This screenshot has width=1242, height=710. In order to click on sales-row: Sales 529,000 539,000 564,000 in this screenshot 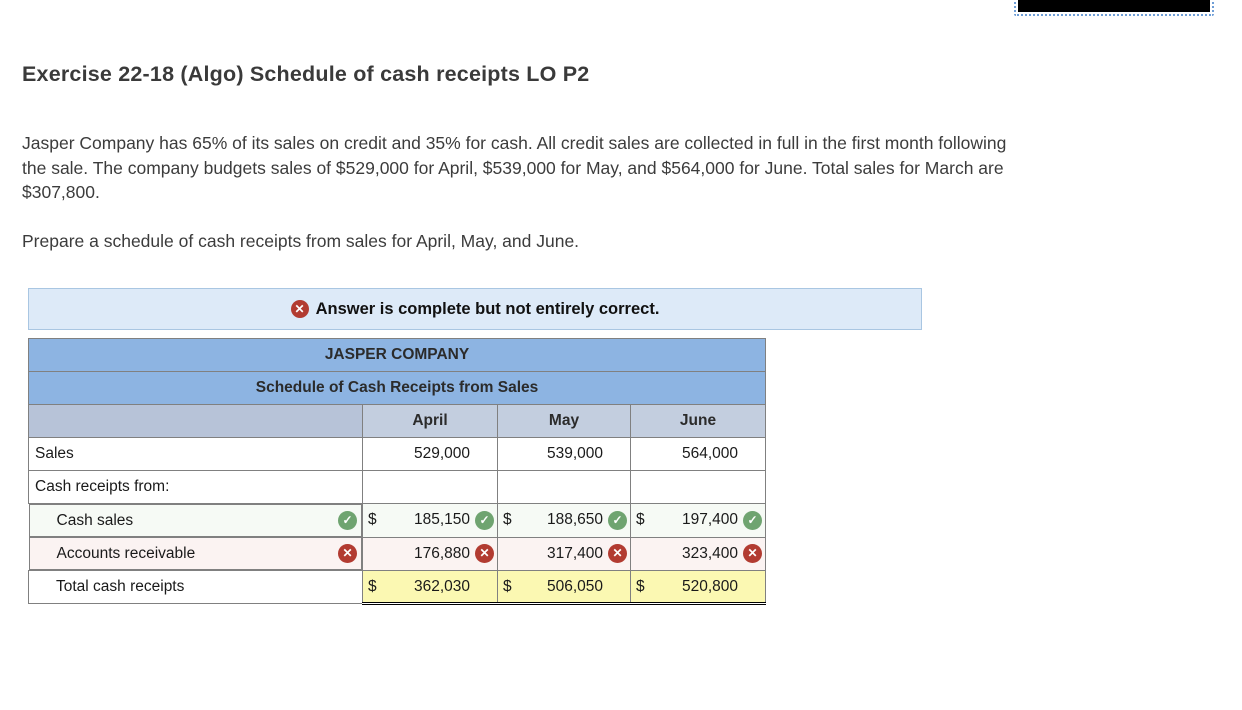, I will do `click(397, 454)`.